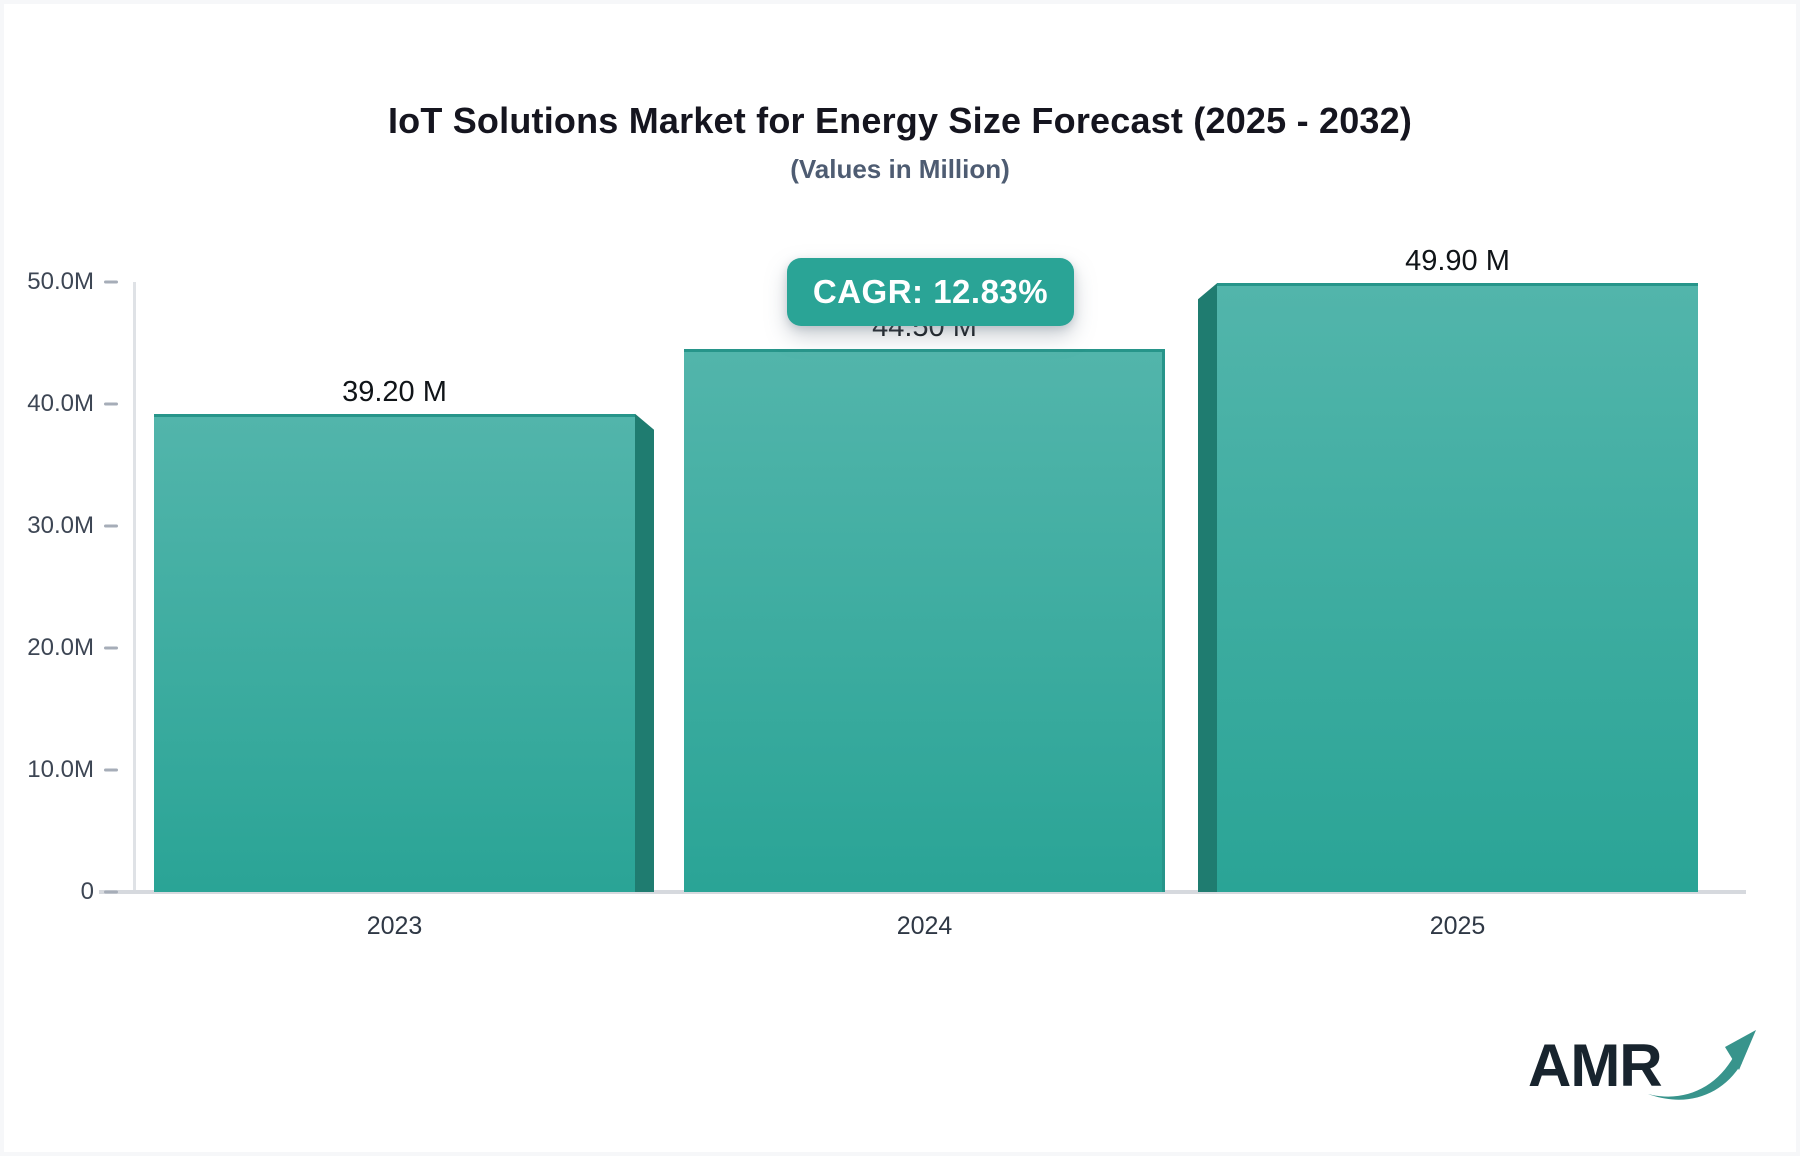  I want to click on amr-logo-text: AMR, so click(1595, 1065).